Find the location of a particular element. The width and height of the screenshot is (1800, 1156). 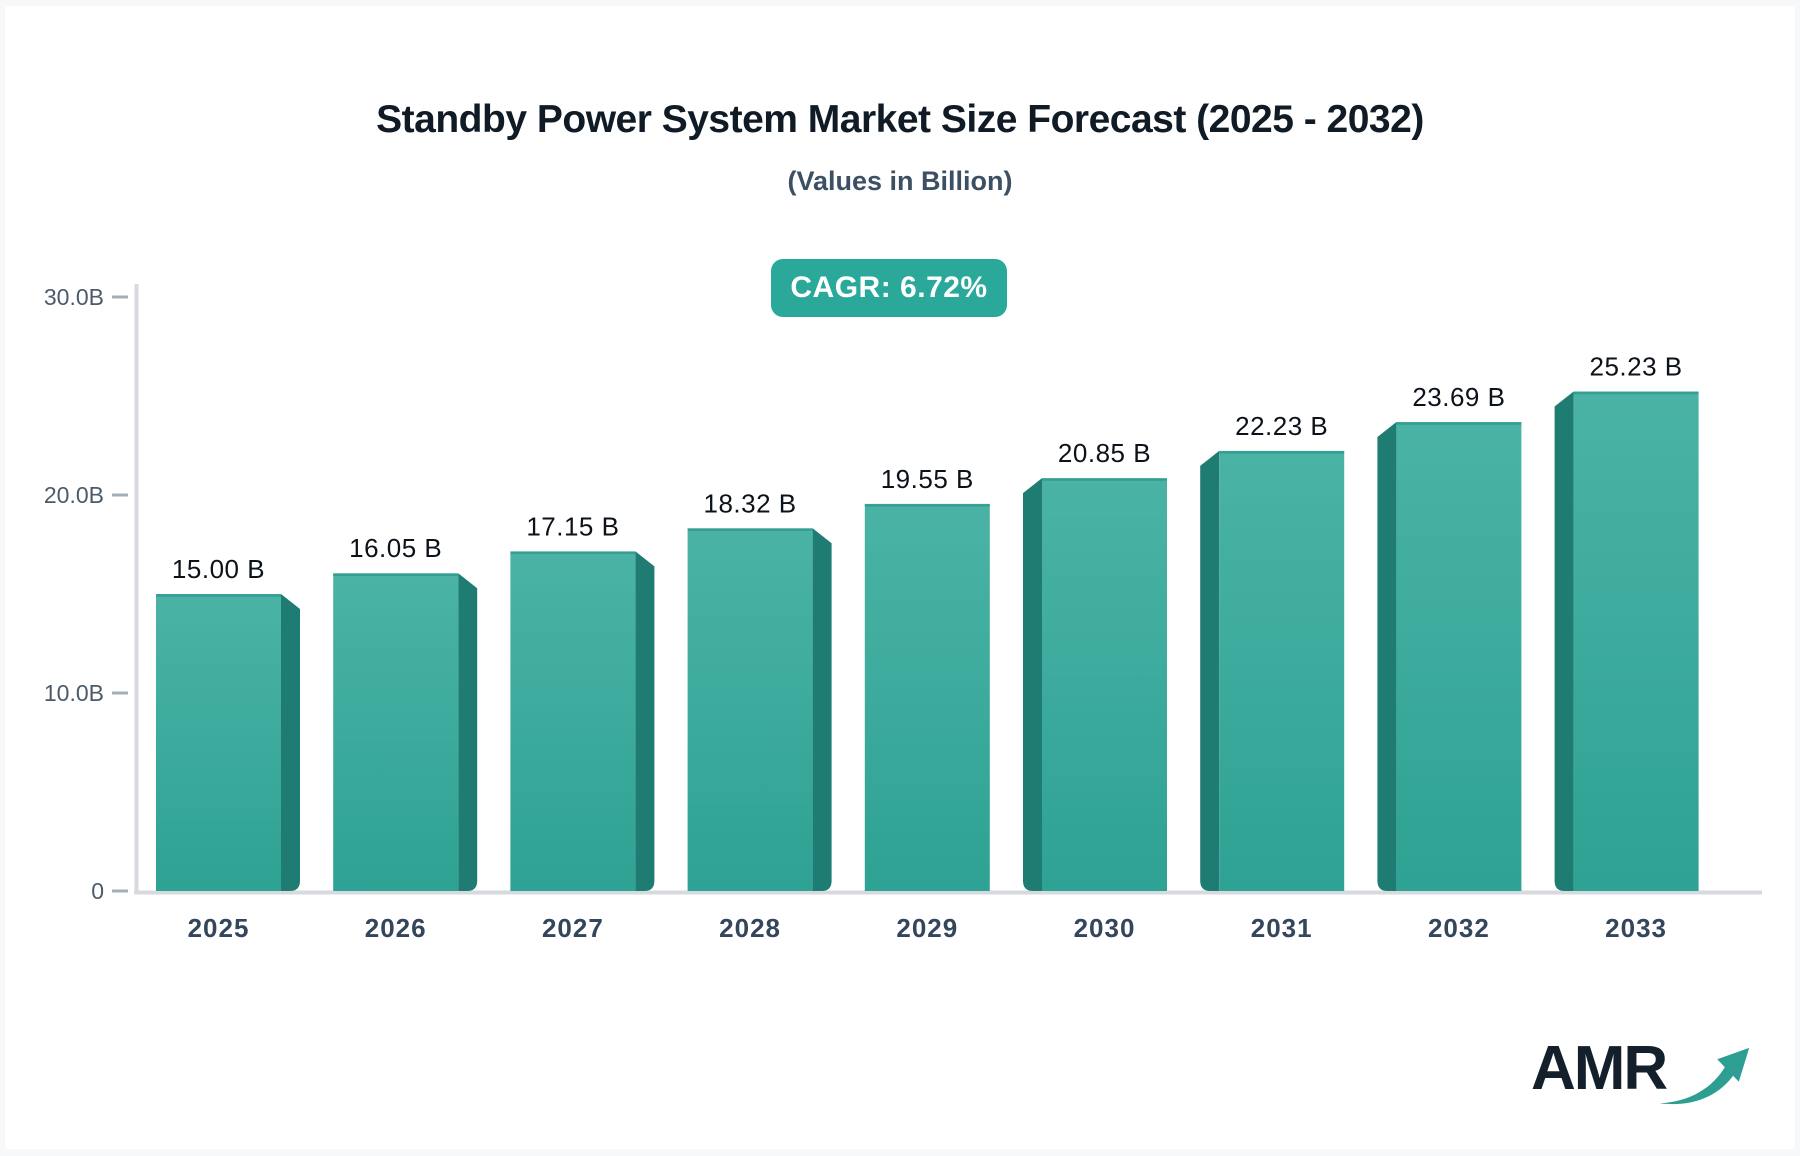

bar-value-label: 22.23 B is located at coordinates (1281, 426).